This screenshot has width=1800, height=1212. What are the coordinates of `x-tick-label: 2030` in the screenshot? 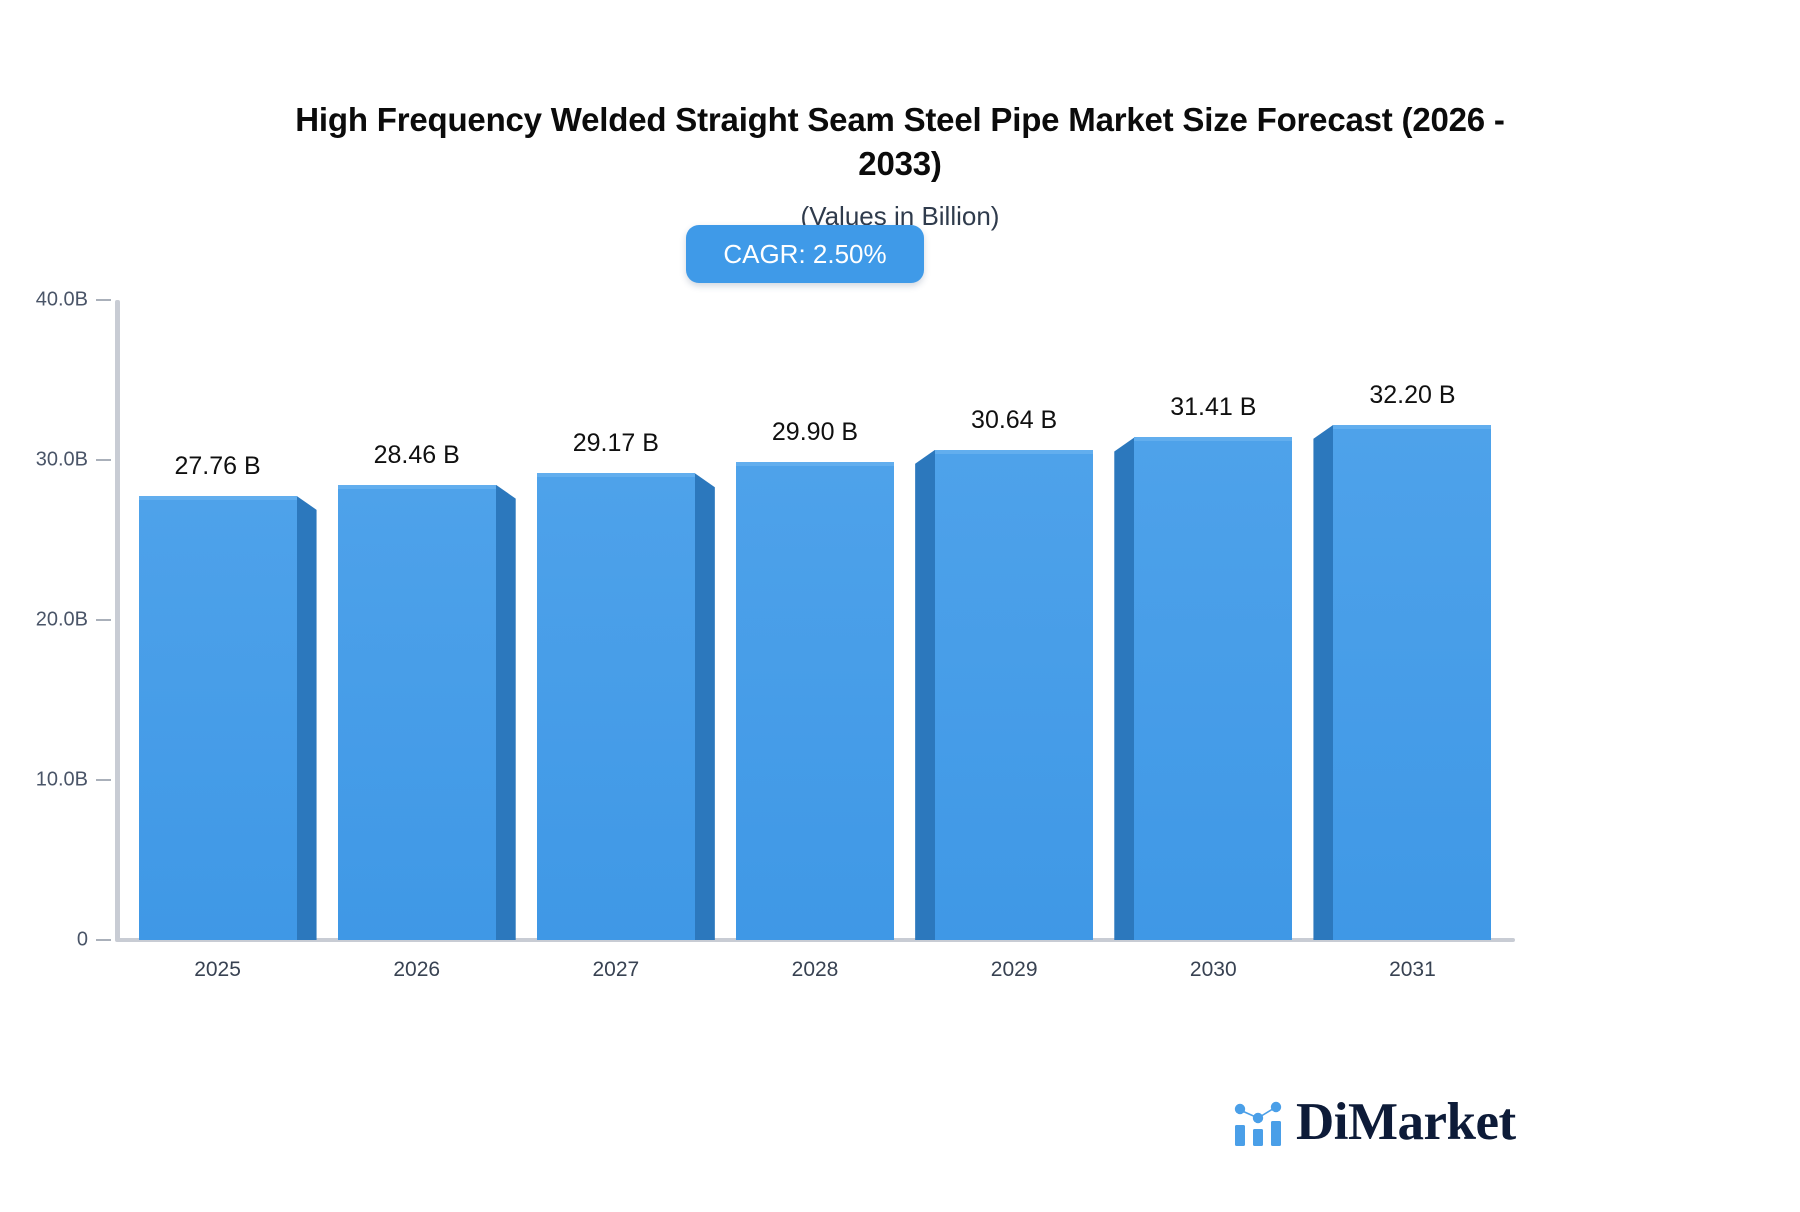 It's located at (1213, 969).